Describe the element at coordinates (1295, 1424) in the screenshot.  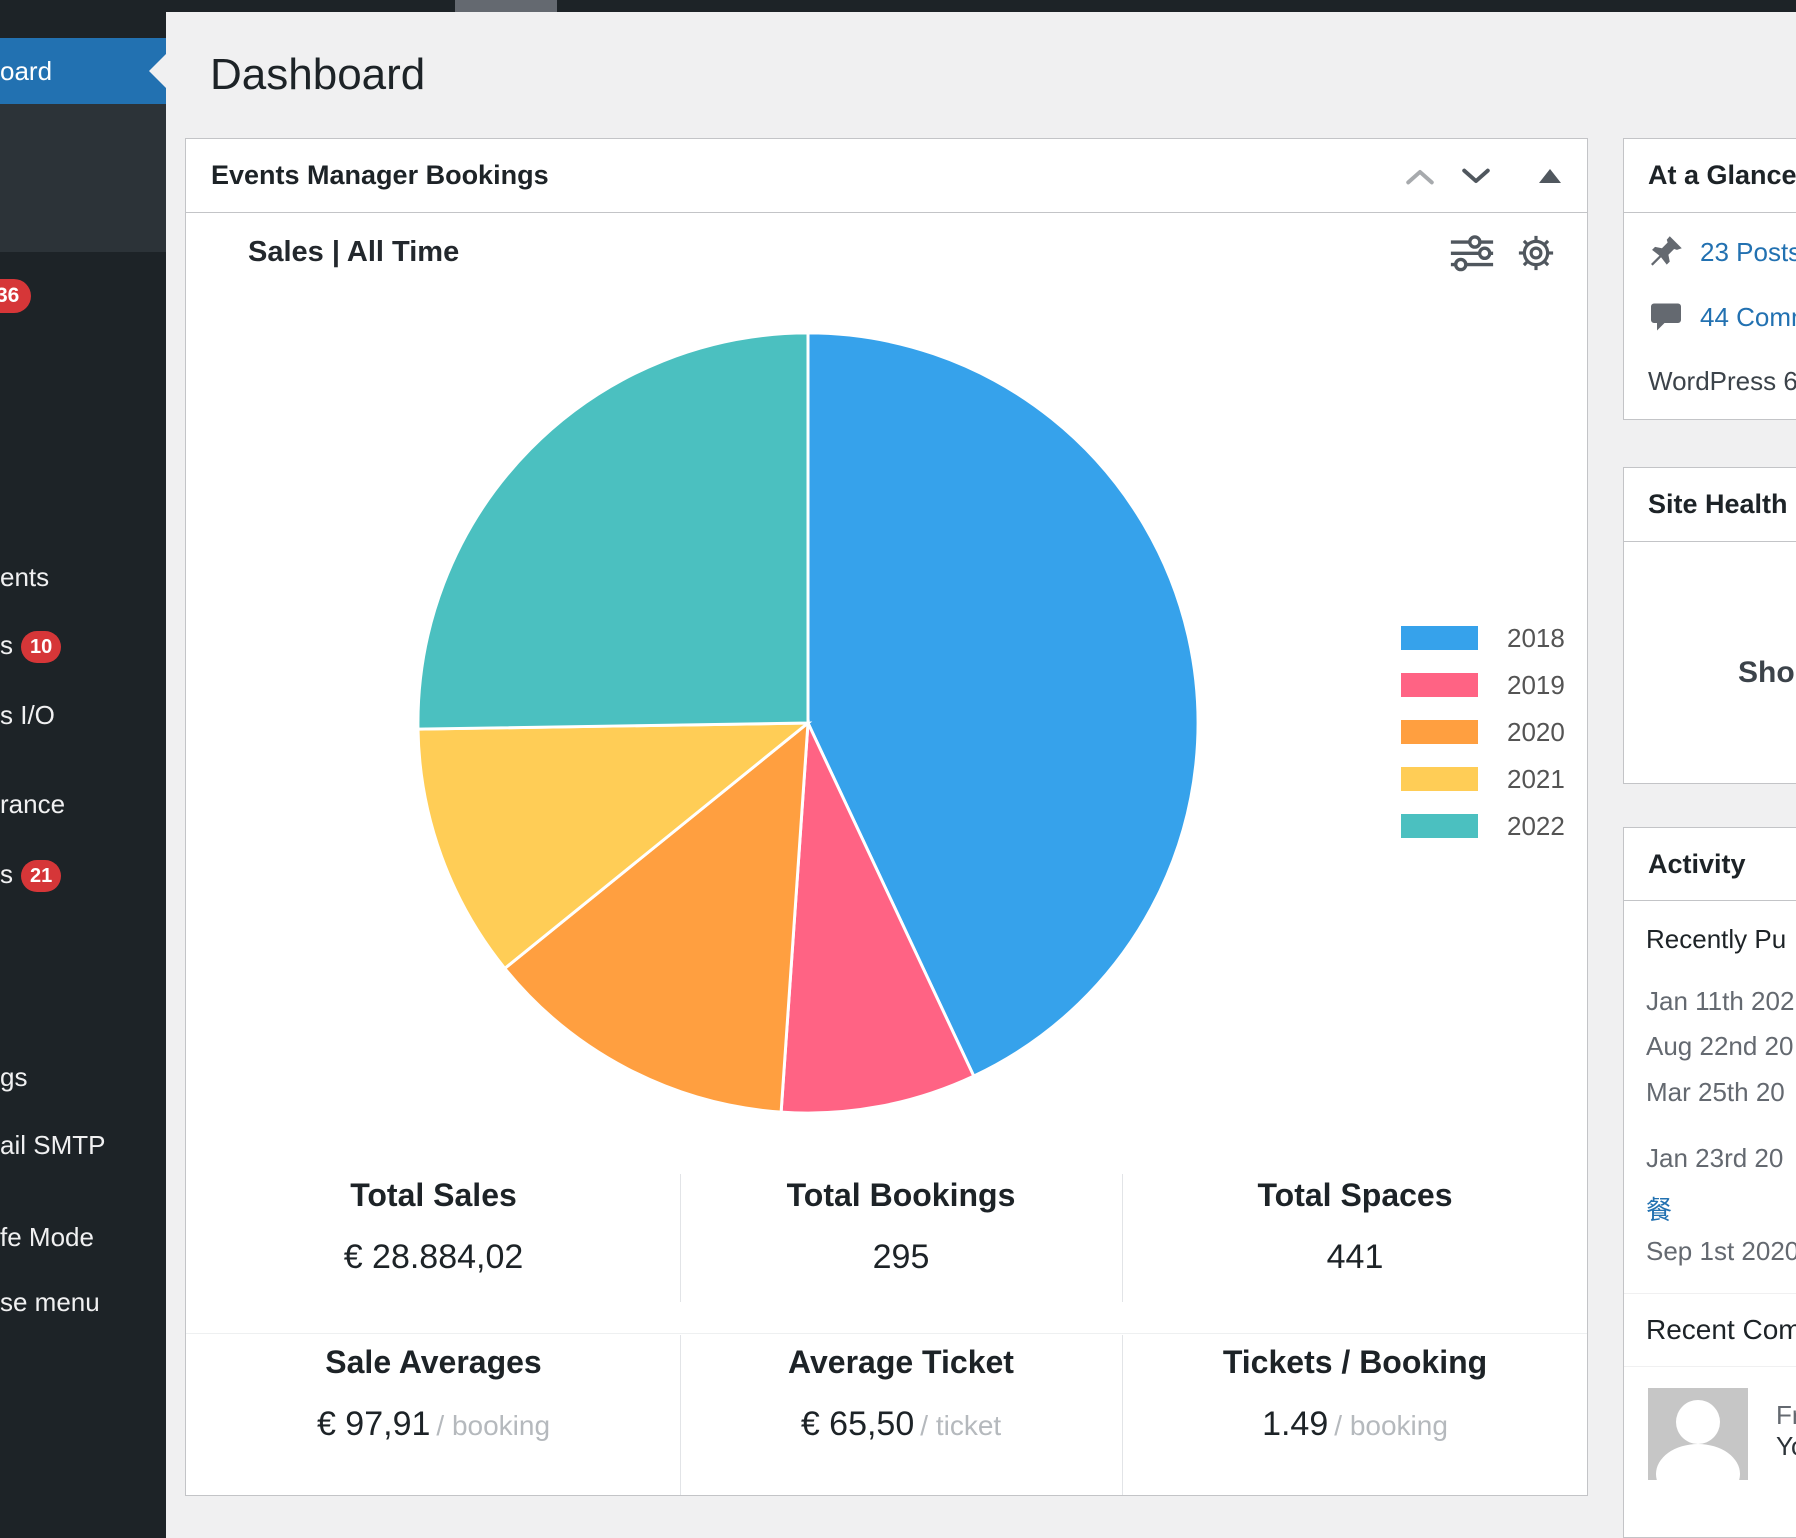
I see `stat-value: 1.49` at that location.